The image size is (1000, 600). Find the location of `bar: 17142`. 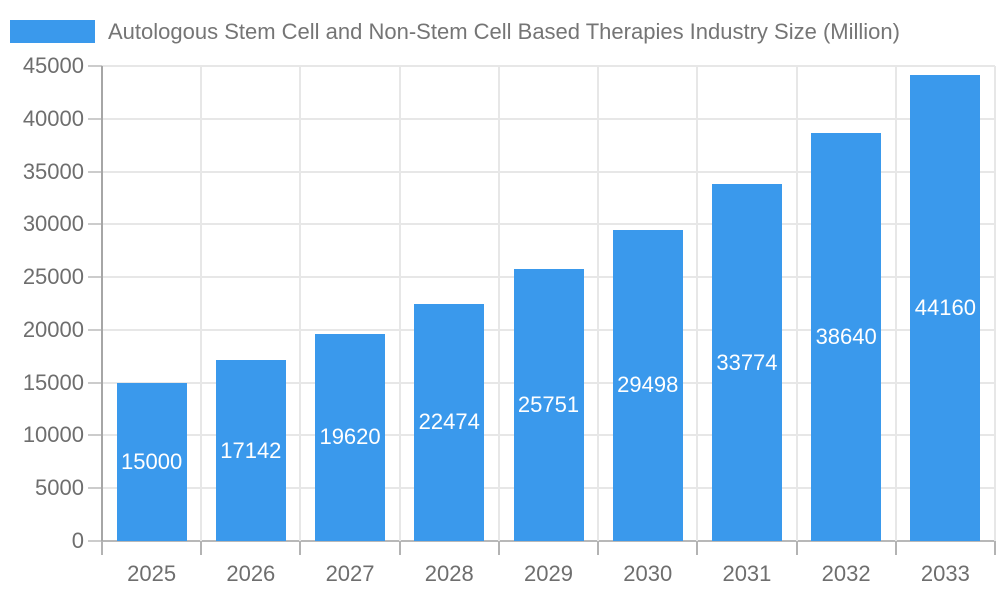

bar: 17142 is located at coordinates (250, 450).